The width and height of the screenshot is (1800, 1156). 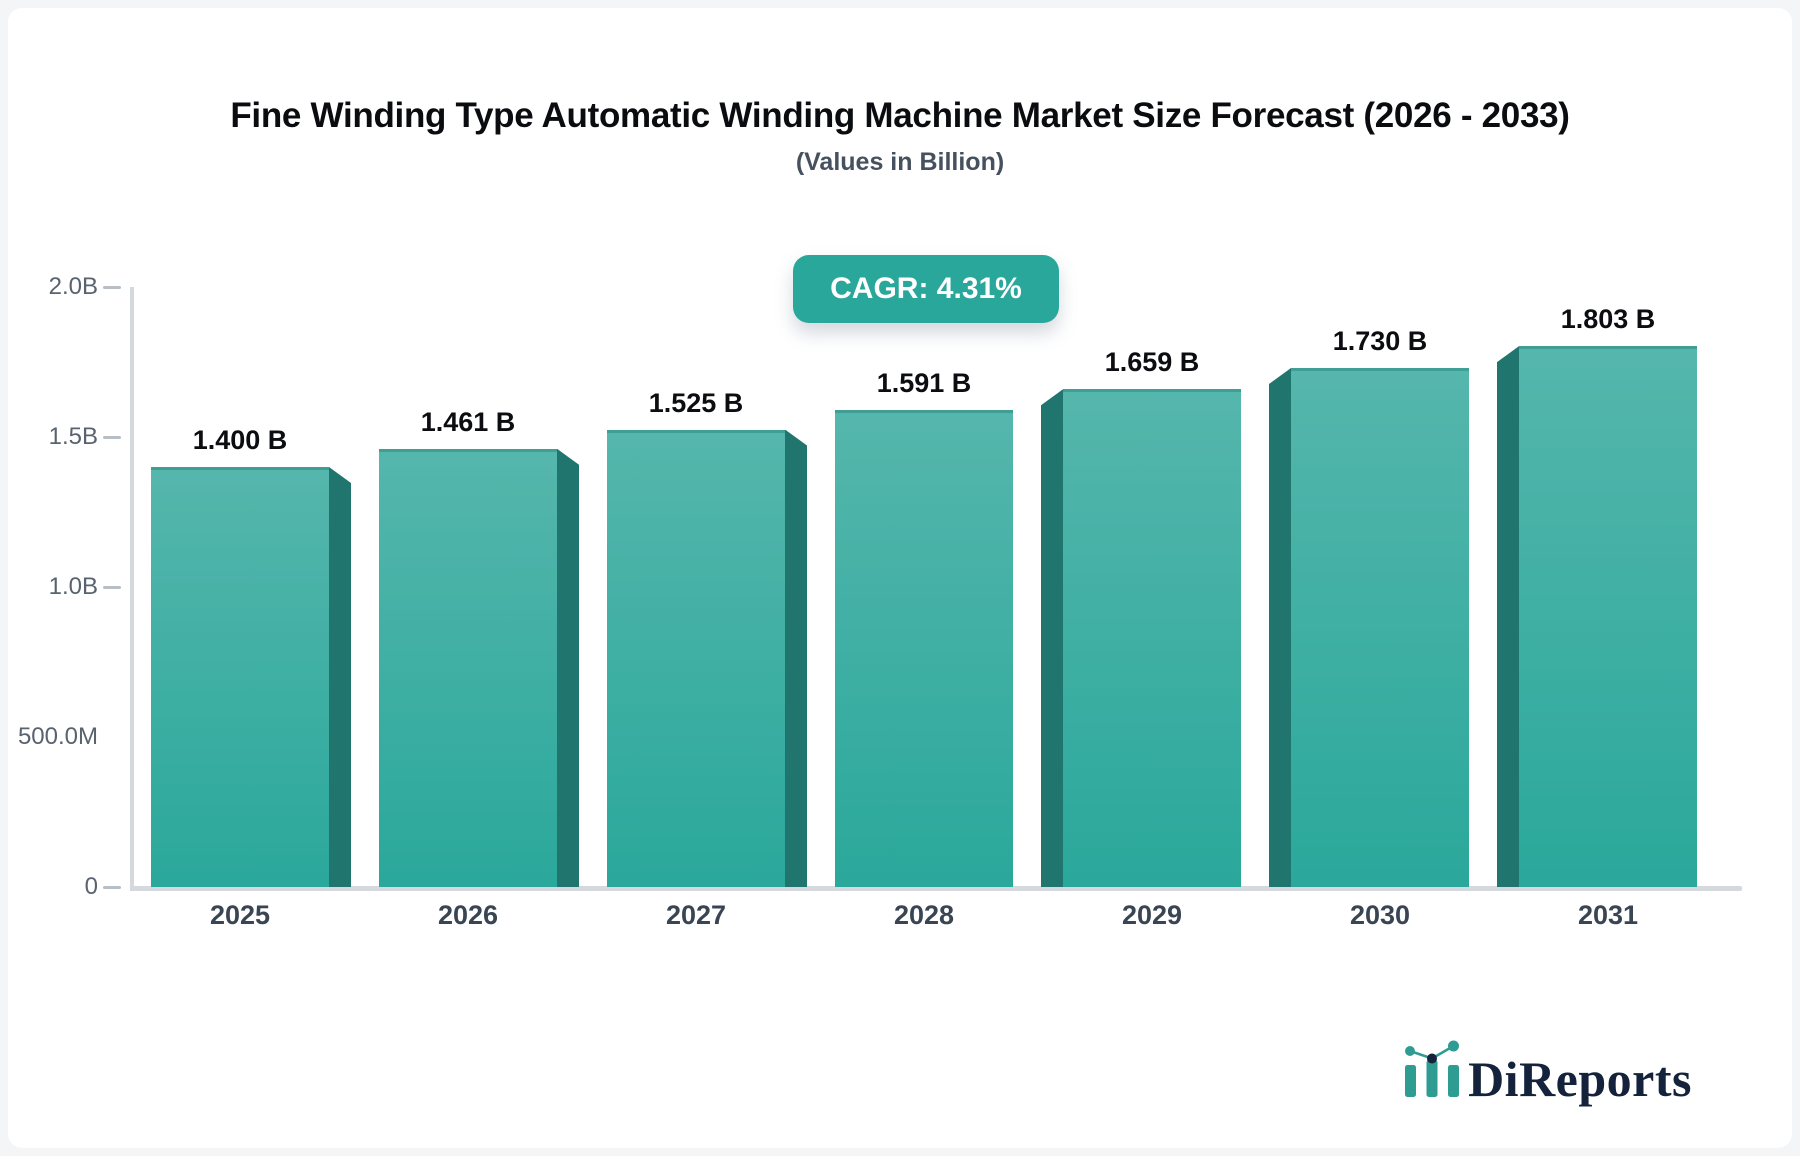 What do you see at coordinates (91, 886) in the screenshot?
I see `y-tick-label: 0` at bounding box center [91, 886].